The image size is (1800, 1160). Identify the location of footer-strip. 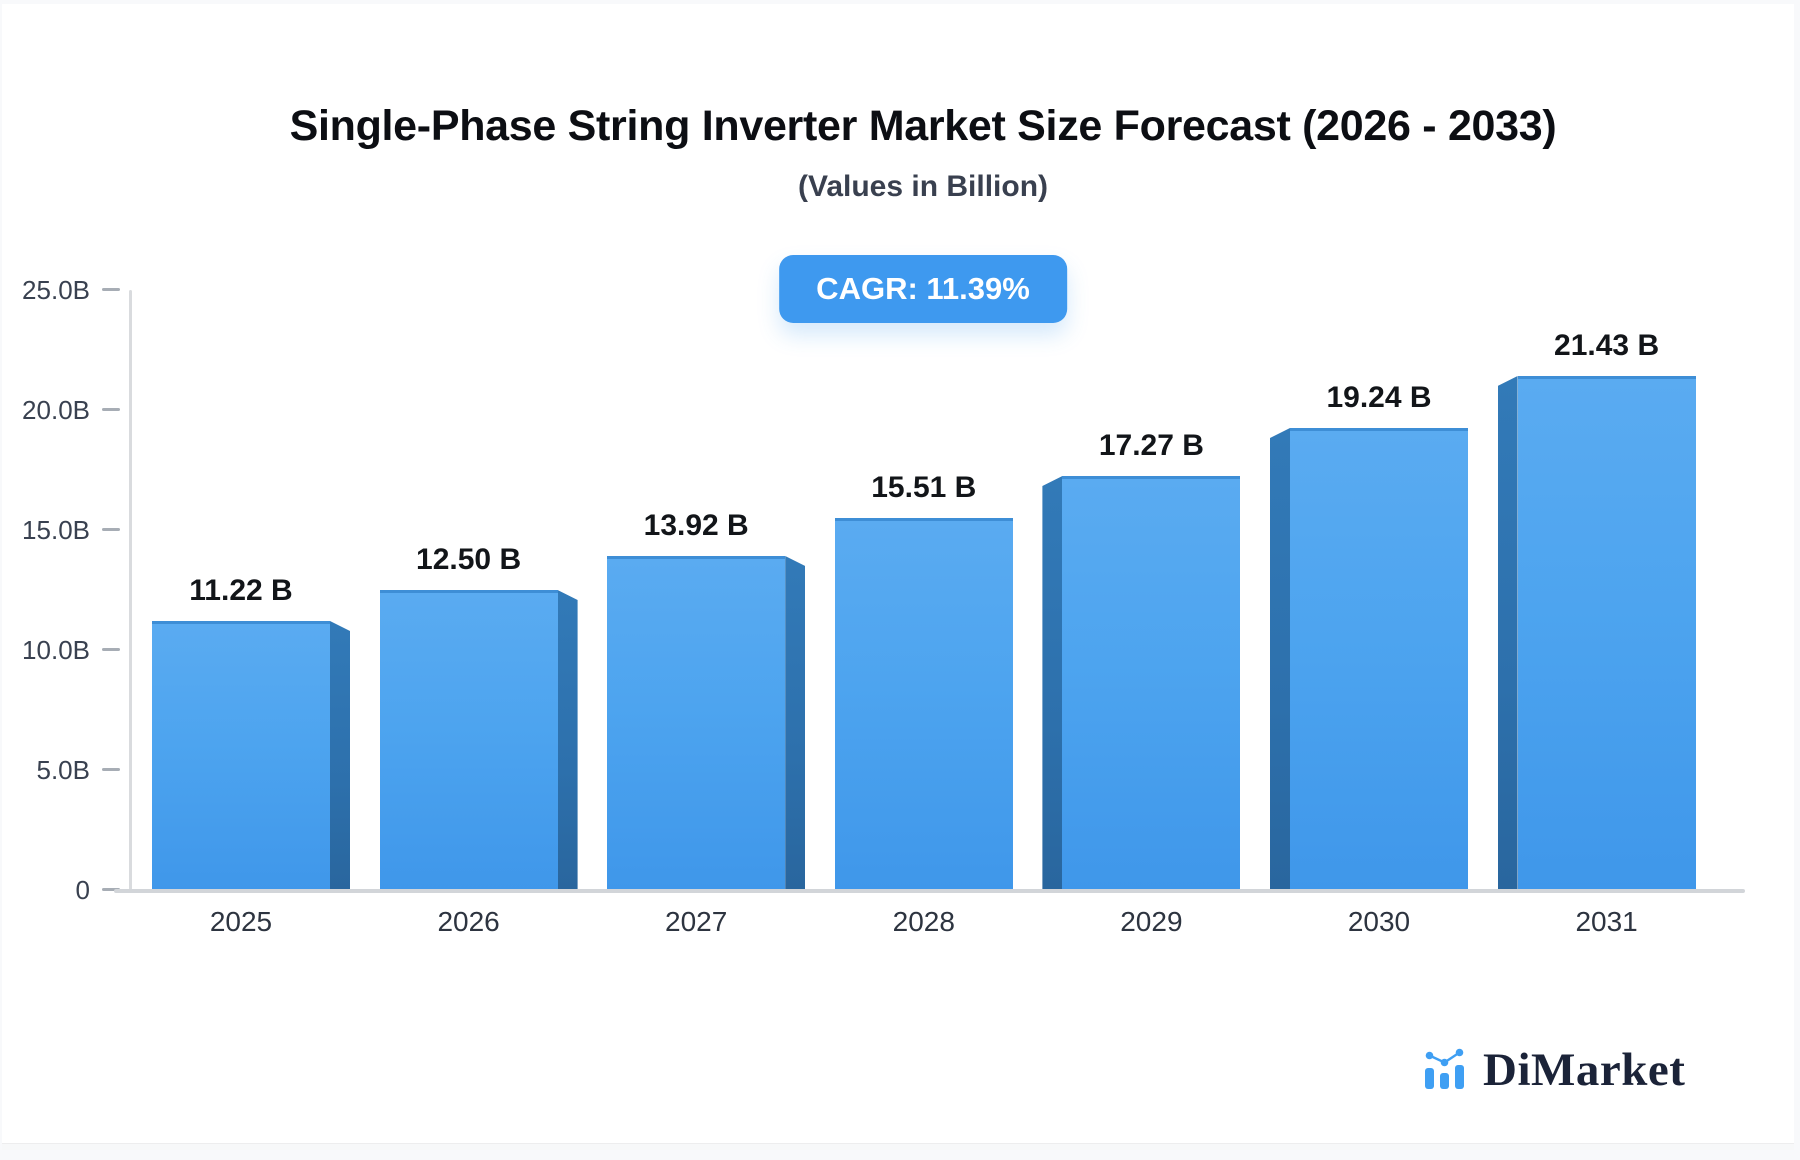
(898, 1146).